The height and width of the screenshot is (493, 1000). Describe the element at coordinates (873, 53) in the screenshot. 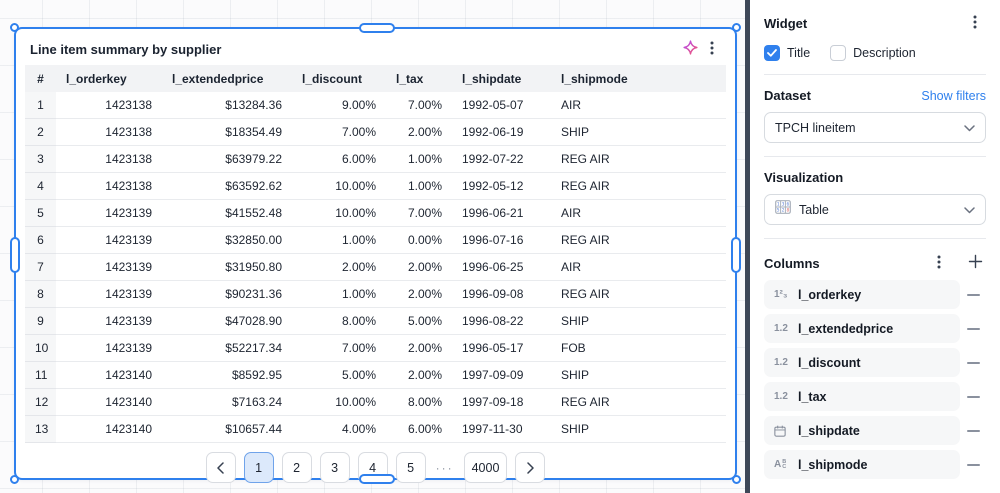

I see `description-checkbox: Description` at that location.